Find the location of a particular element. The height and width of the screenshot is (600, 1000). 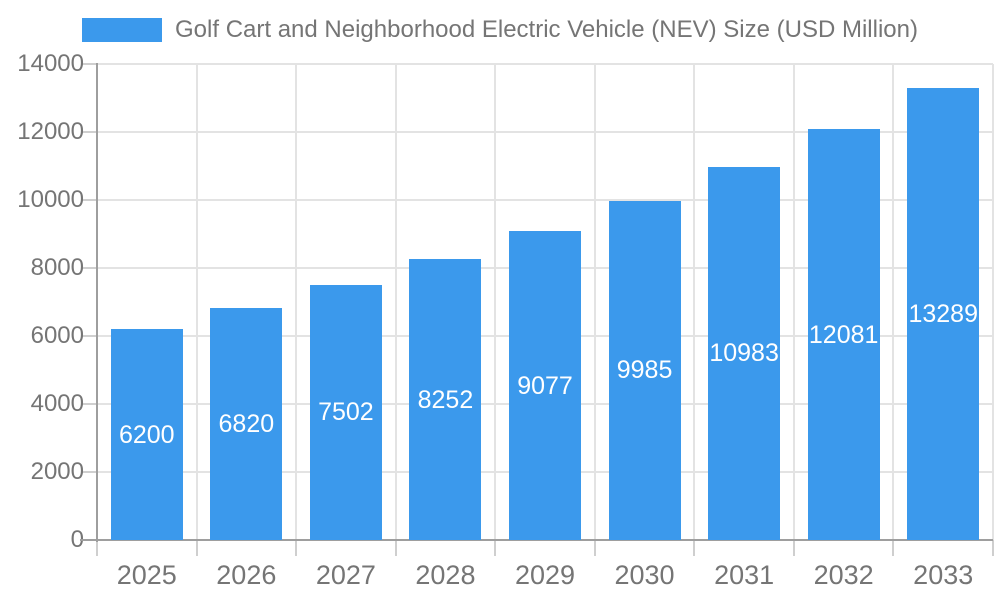

legend-swatch-icon is located at coordinates (122, 30).